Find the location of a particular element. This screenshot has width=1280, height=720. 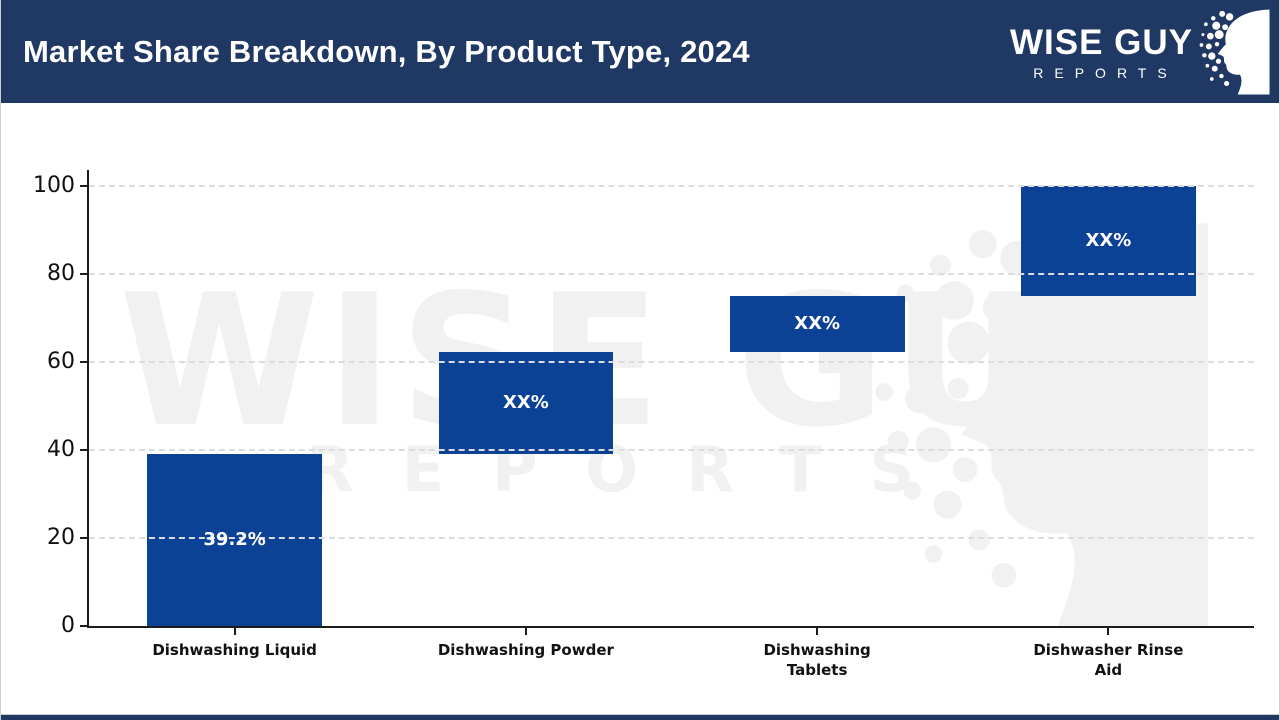

logo-head-icon is located at coordinates (1234, 52).